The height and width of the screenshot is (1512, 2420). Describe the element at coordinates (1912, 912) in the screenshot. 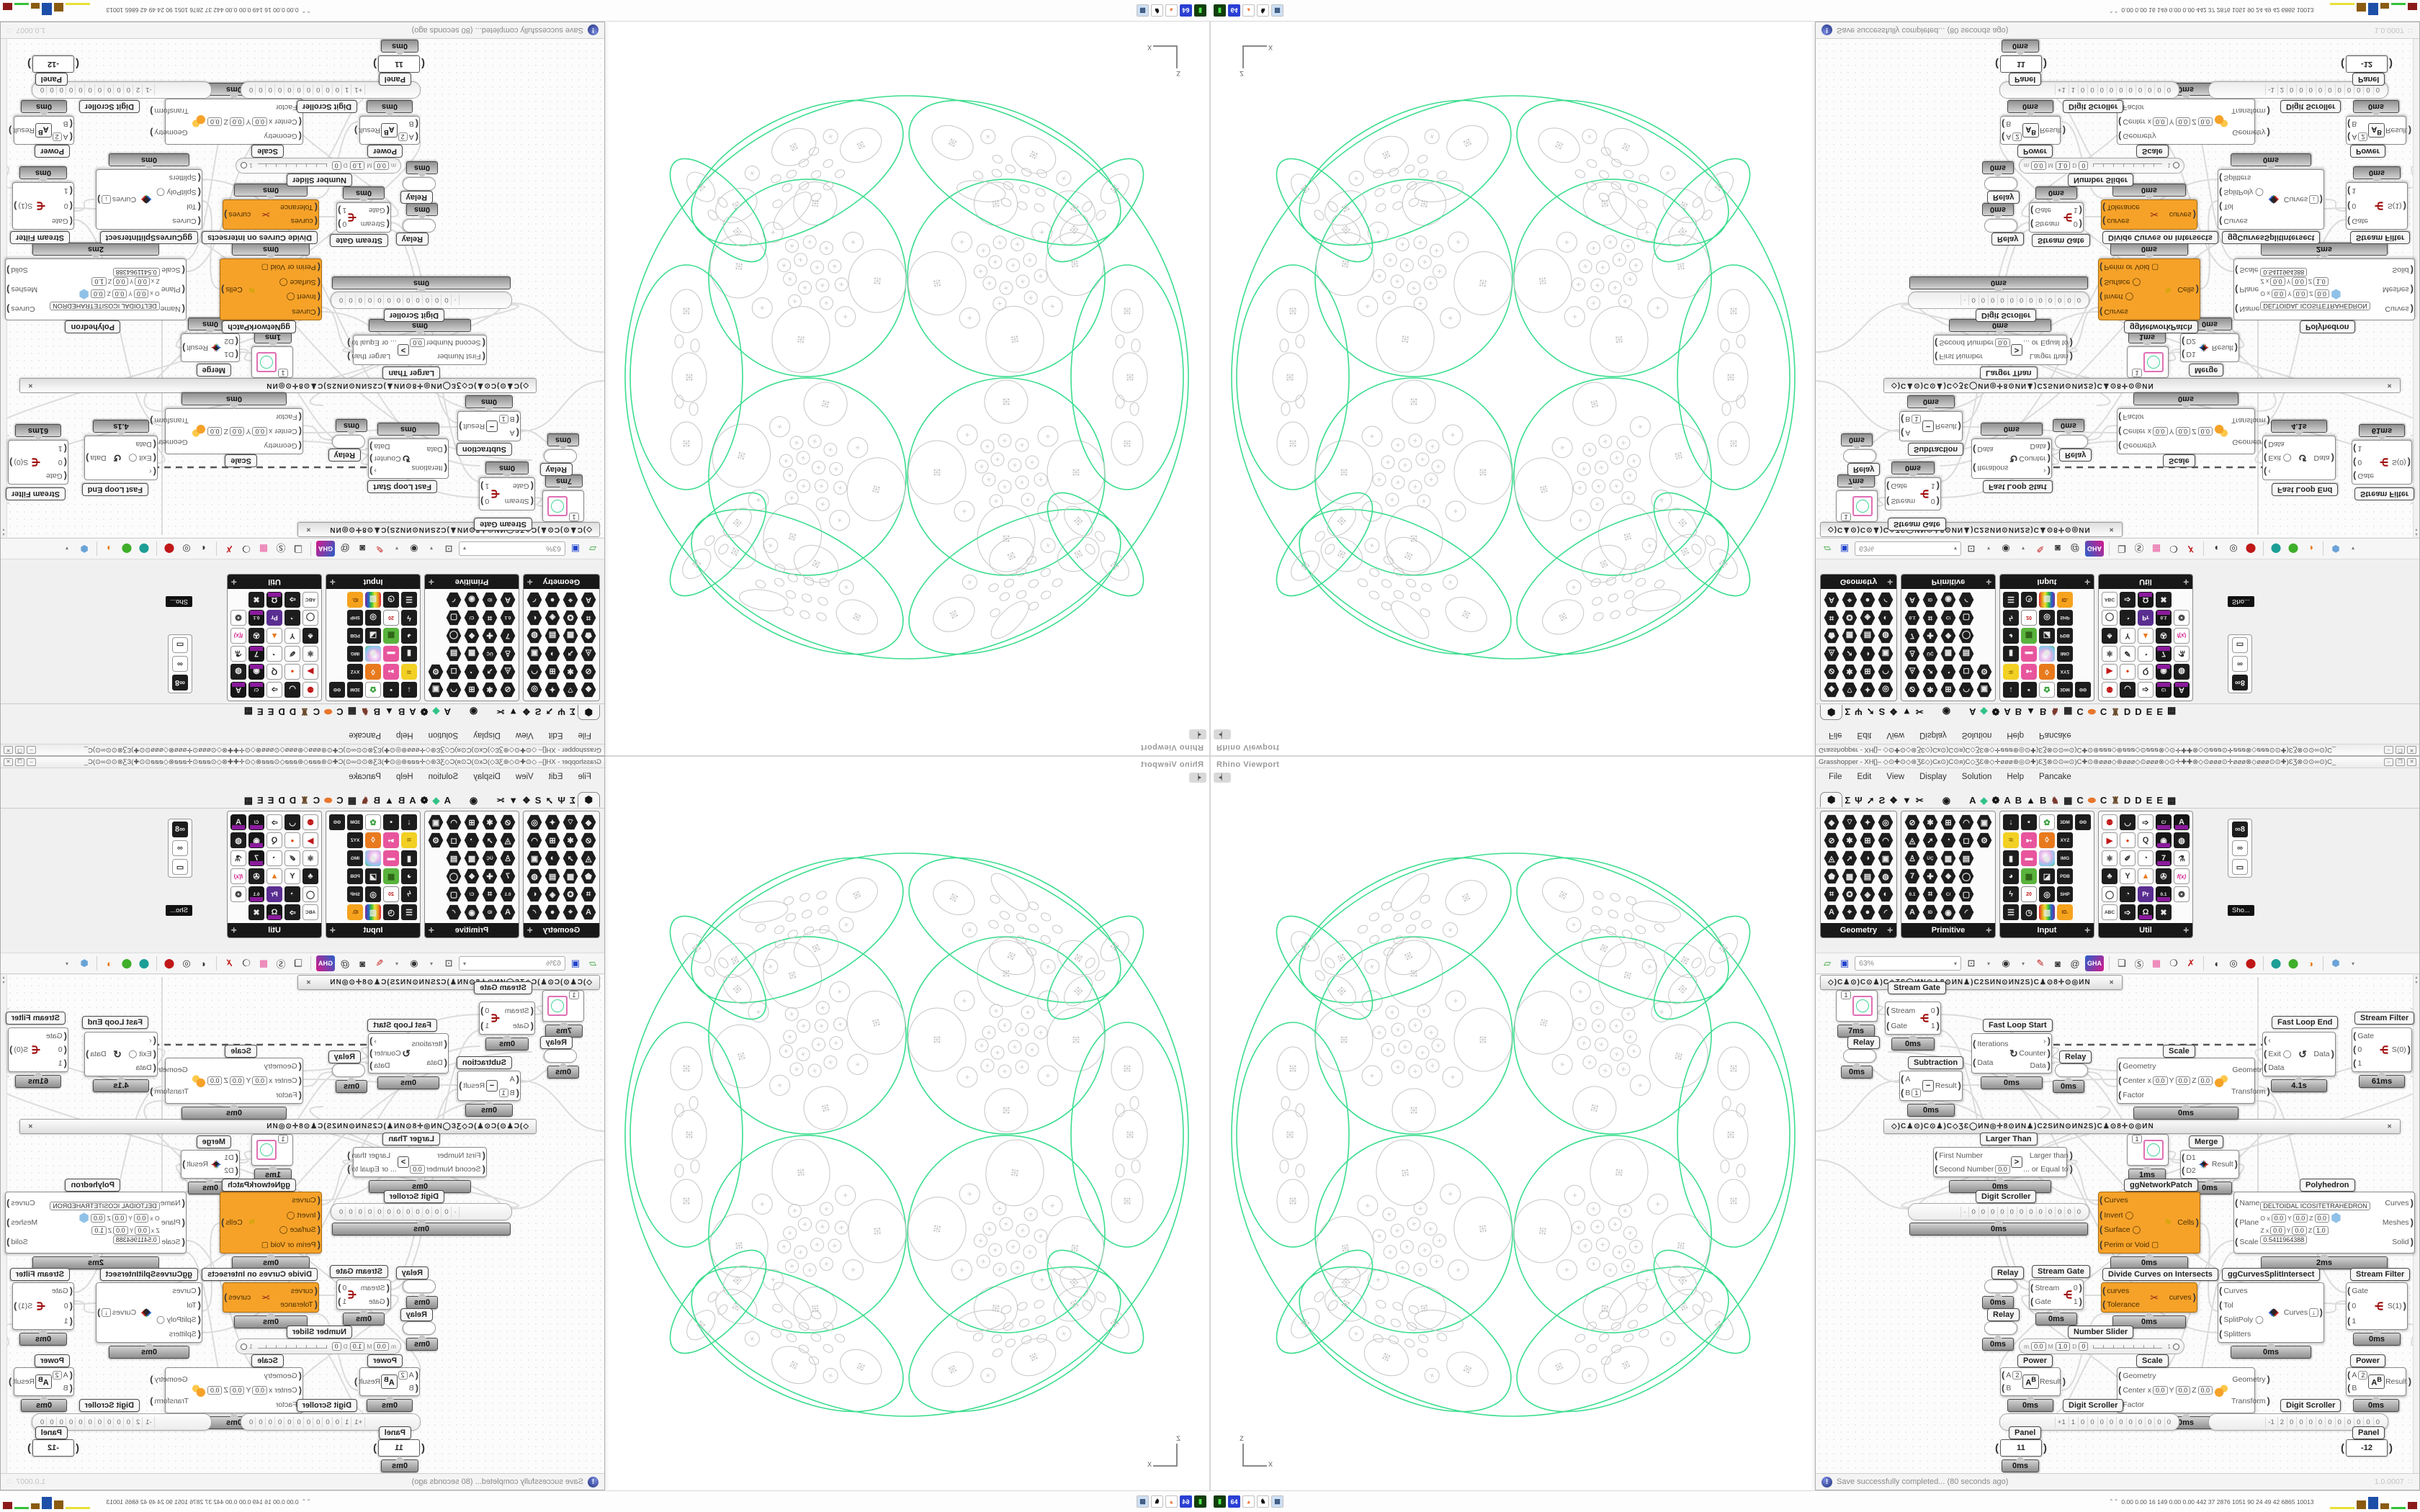

I see `ribbon-tile: A` at that location.